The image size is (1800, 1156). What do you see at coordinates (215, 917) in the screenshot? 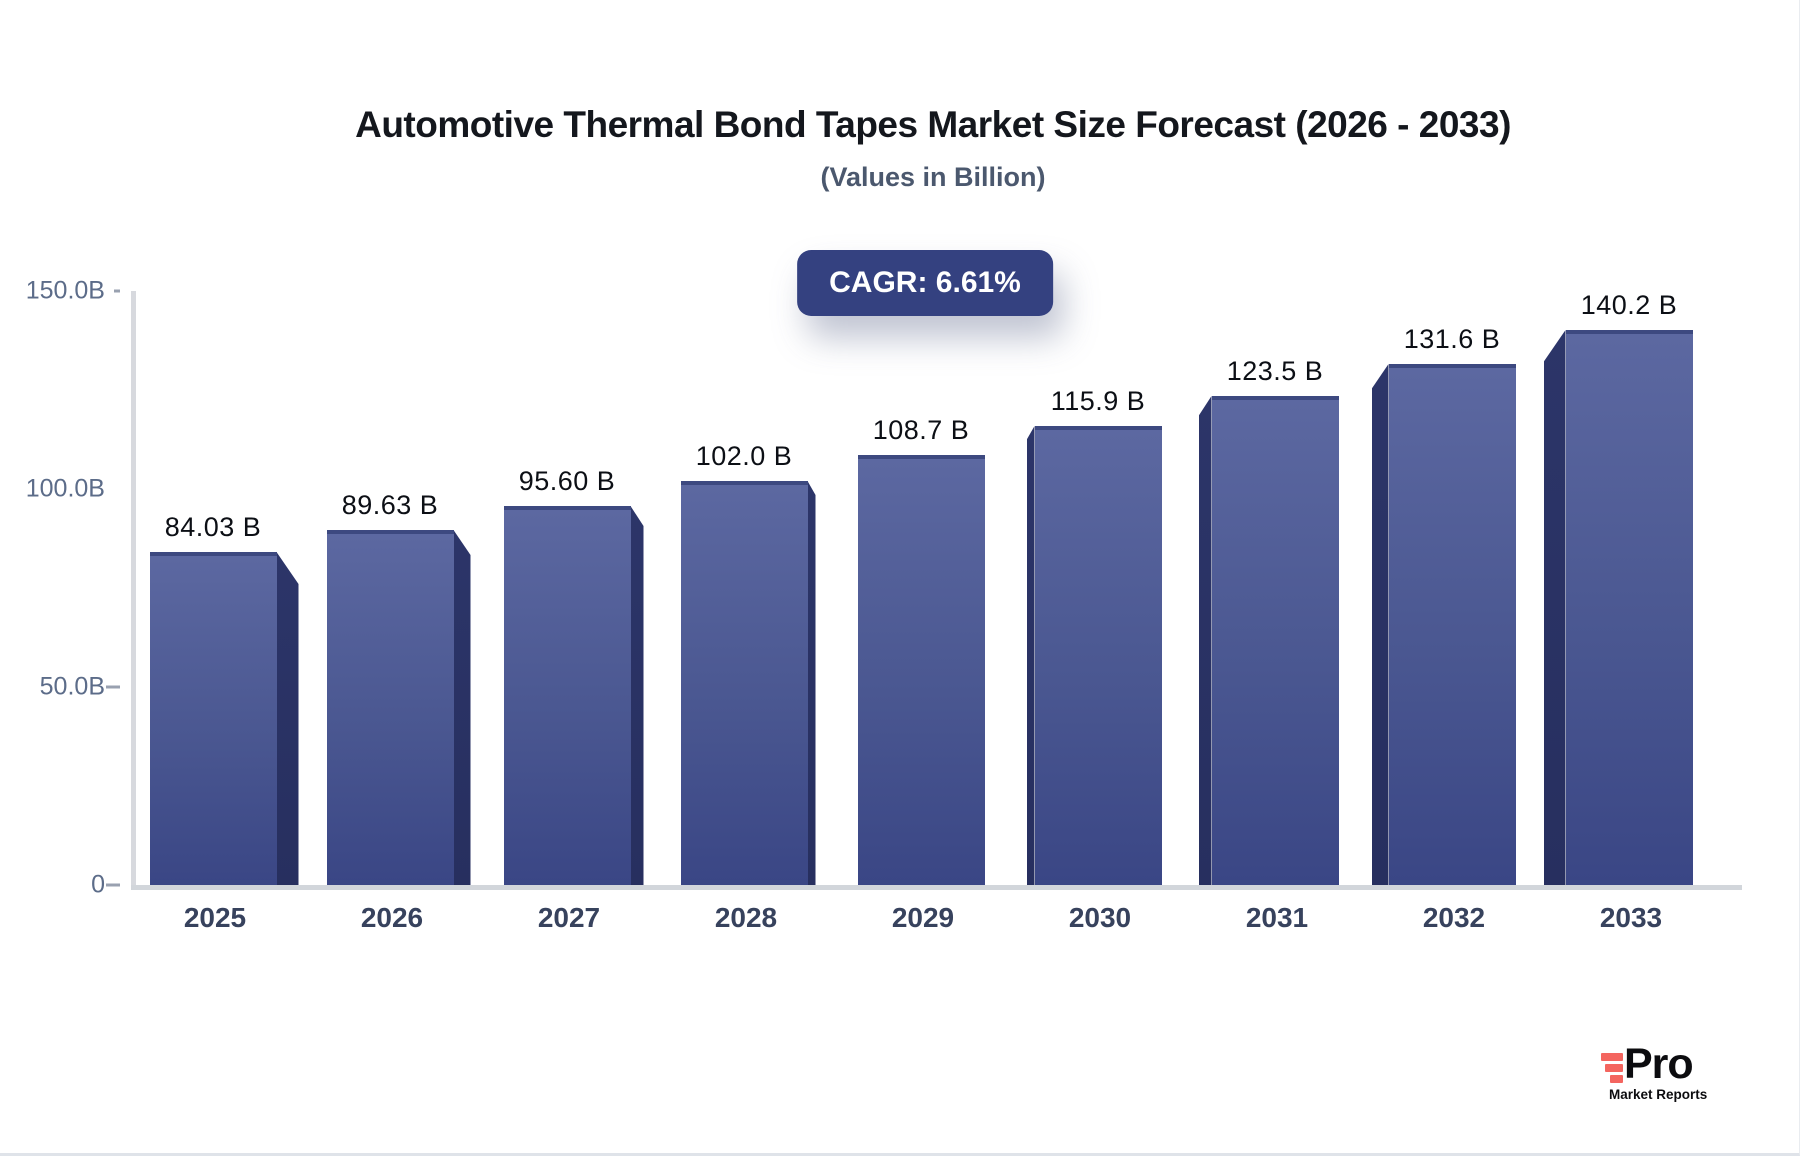
I see `x-axis-label-2025: 2025` at bounding box center [215, 917].